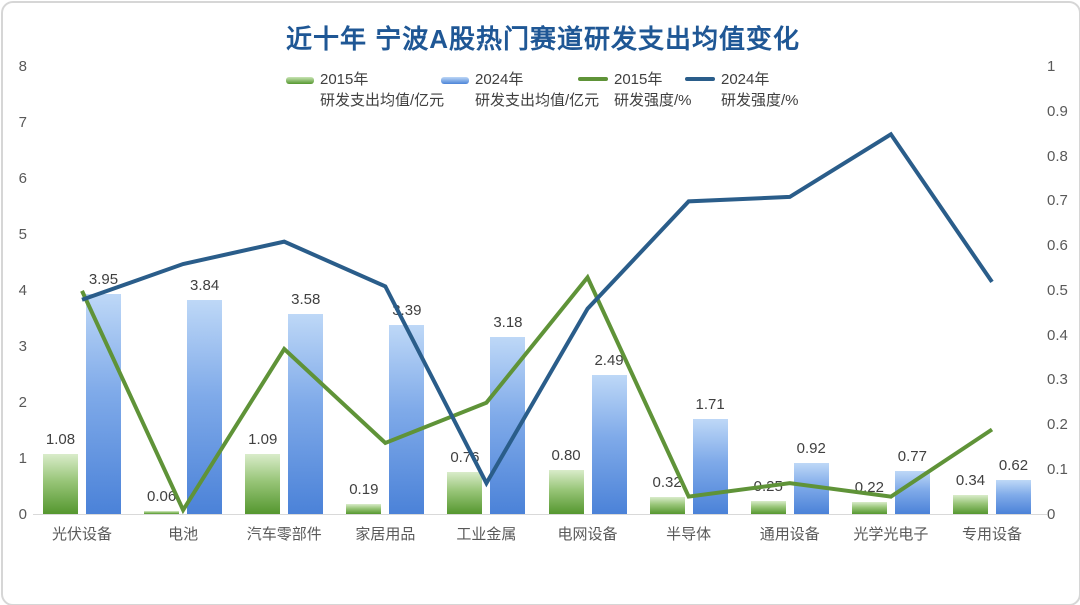 The height and width of the screenshot is (605, 1080). What do you see at coordinates (306, 300) in the screenshot?
I see `bar-value-label: 3.58` at bounding box center [306, 300].